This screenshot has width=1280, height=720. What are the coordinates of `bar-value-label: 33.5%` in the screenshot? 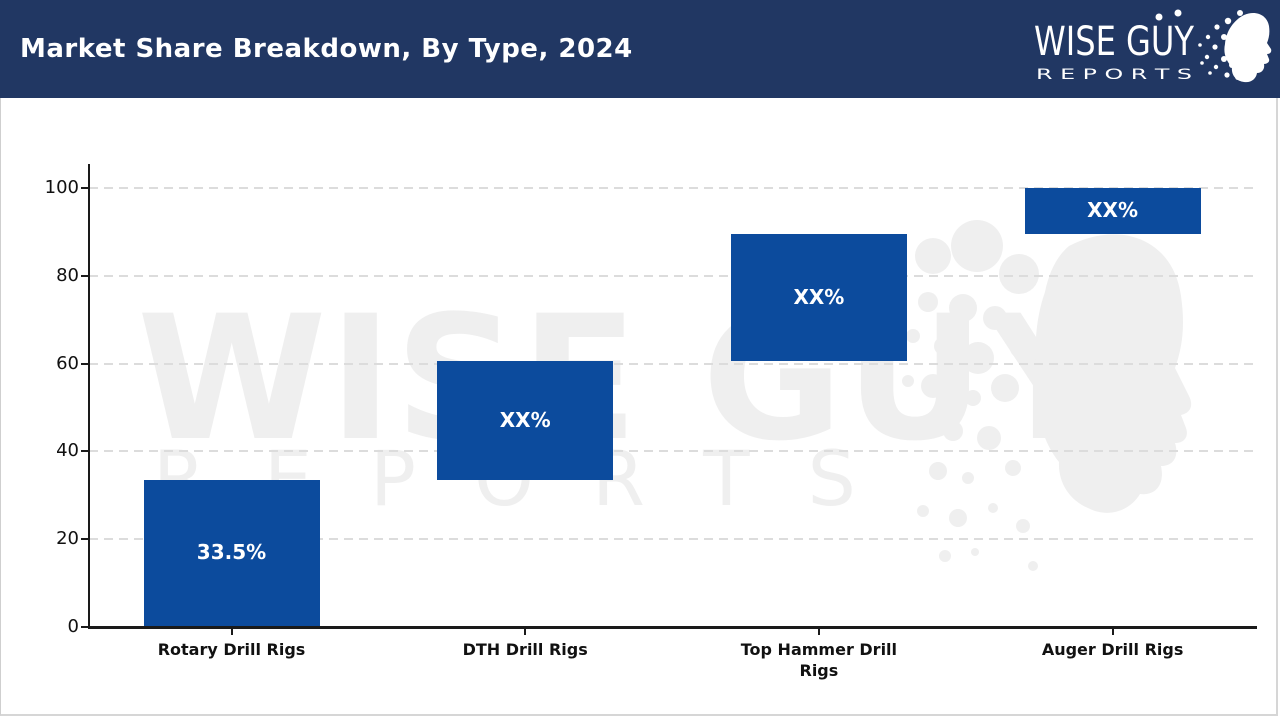 It's located at (231, 552).